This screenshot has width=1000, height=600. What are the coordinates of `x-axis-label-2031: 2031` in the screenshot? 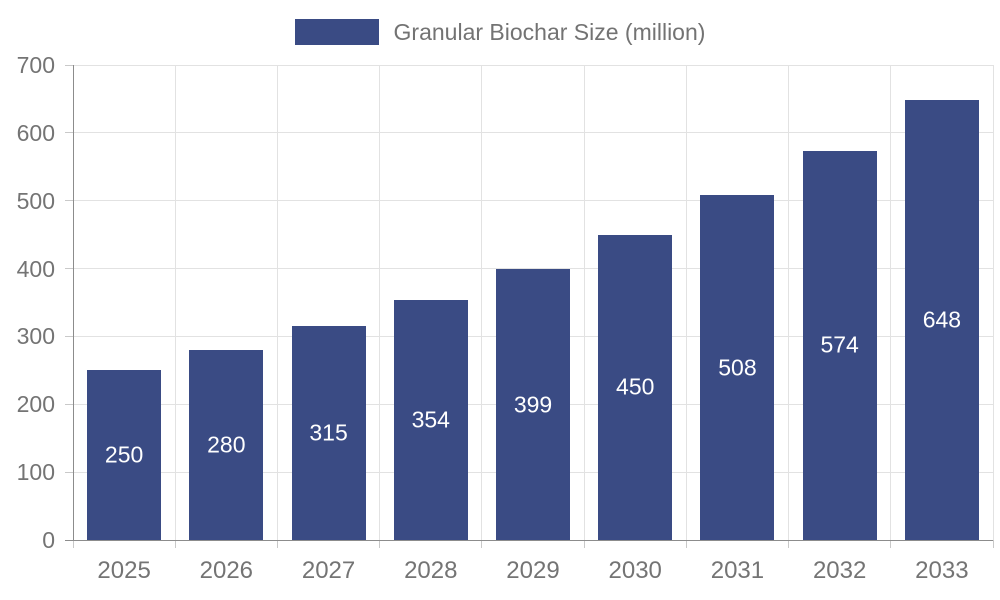 It's located at (737, 570).